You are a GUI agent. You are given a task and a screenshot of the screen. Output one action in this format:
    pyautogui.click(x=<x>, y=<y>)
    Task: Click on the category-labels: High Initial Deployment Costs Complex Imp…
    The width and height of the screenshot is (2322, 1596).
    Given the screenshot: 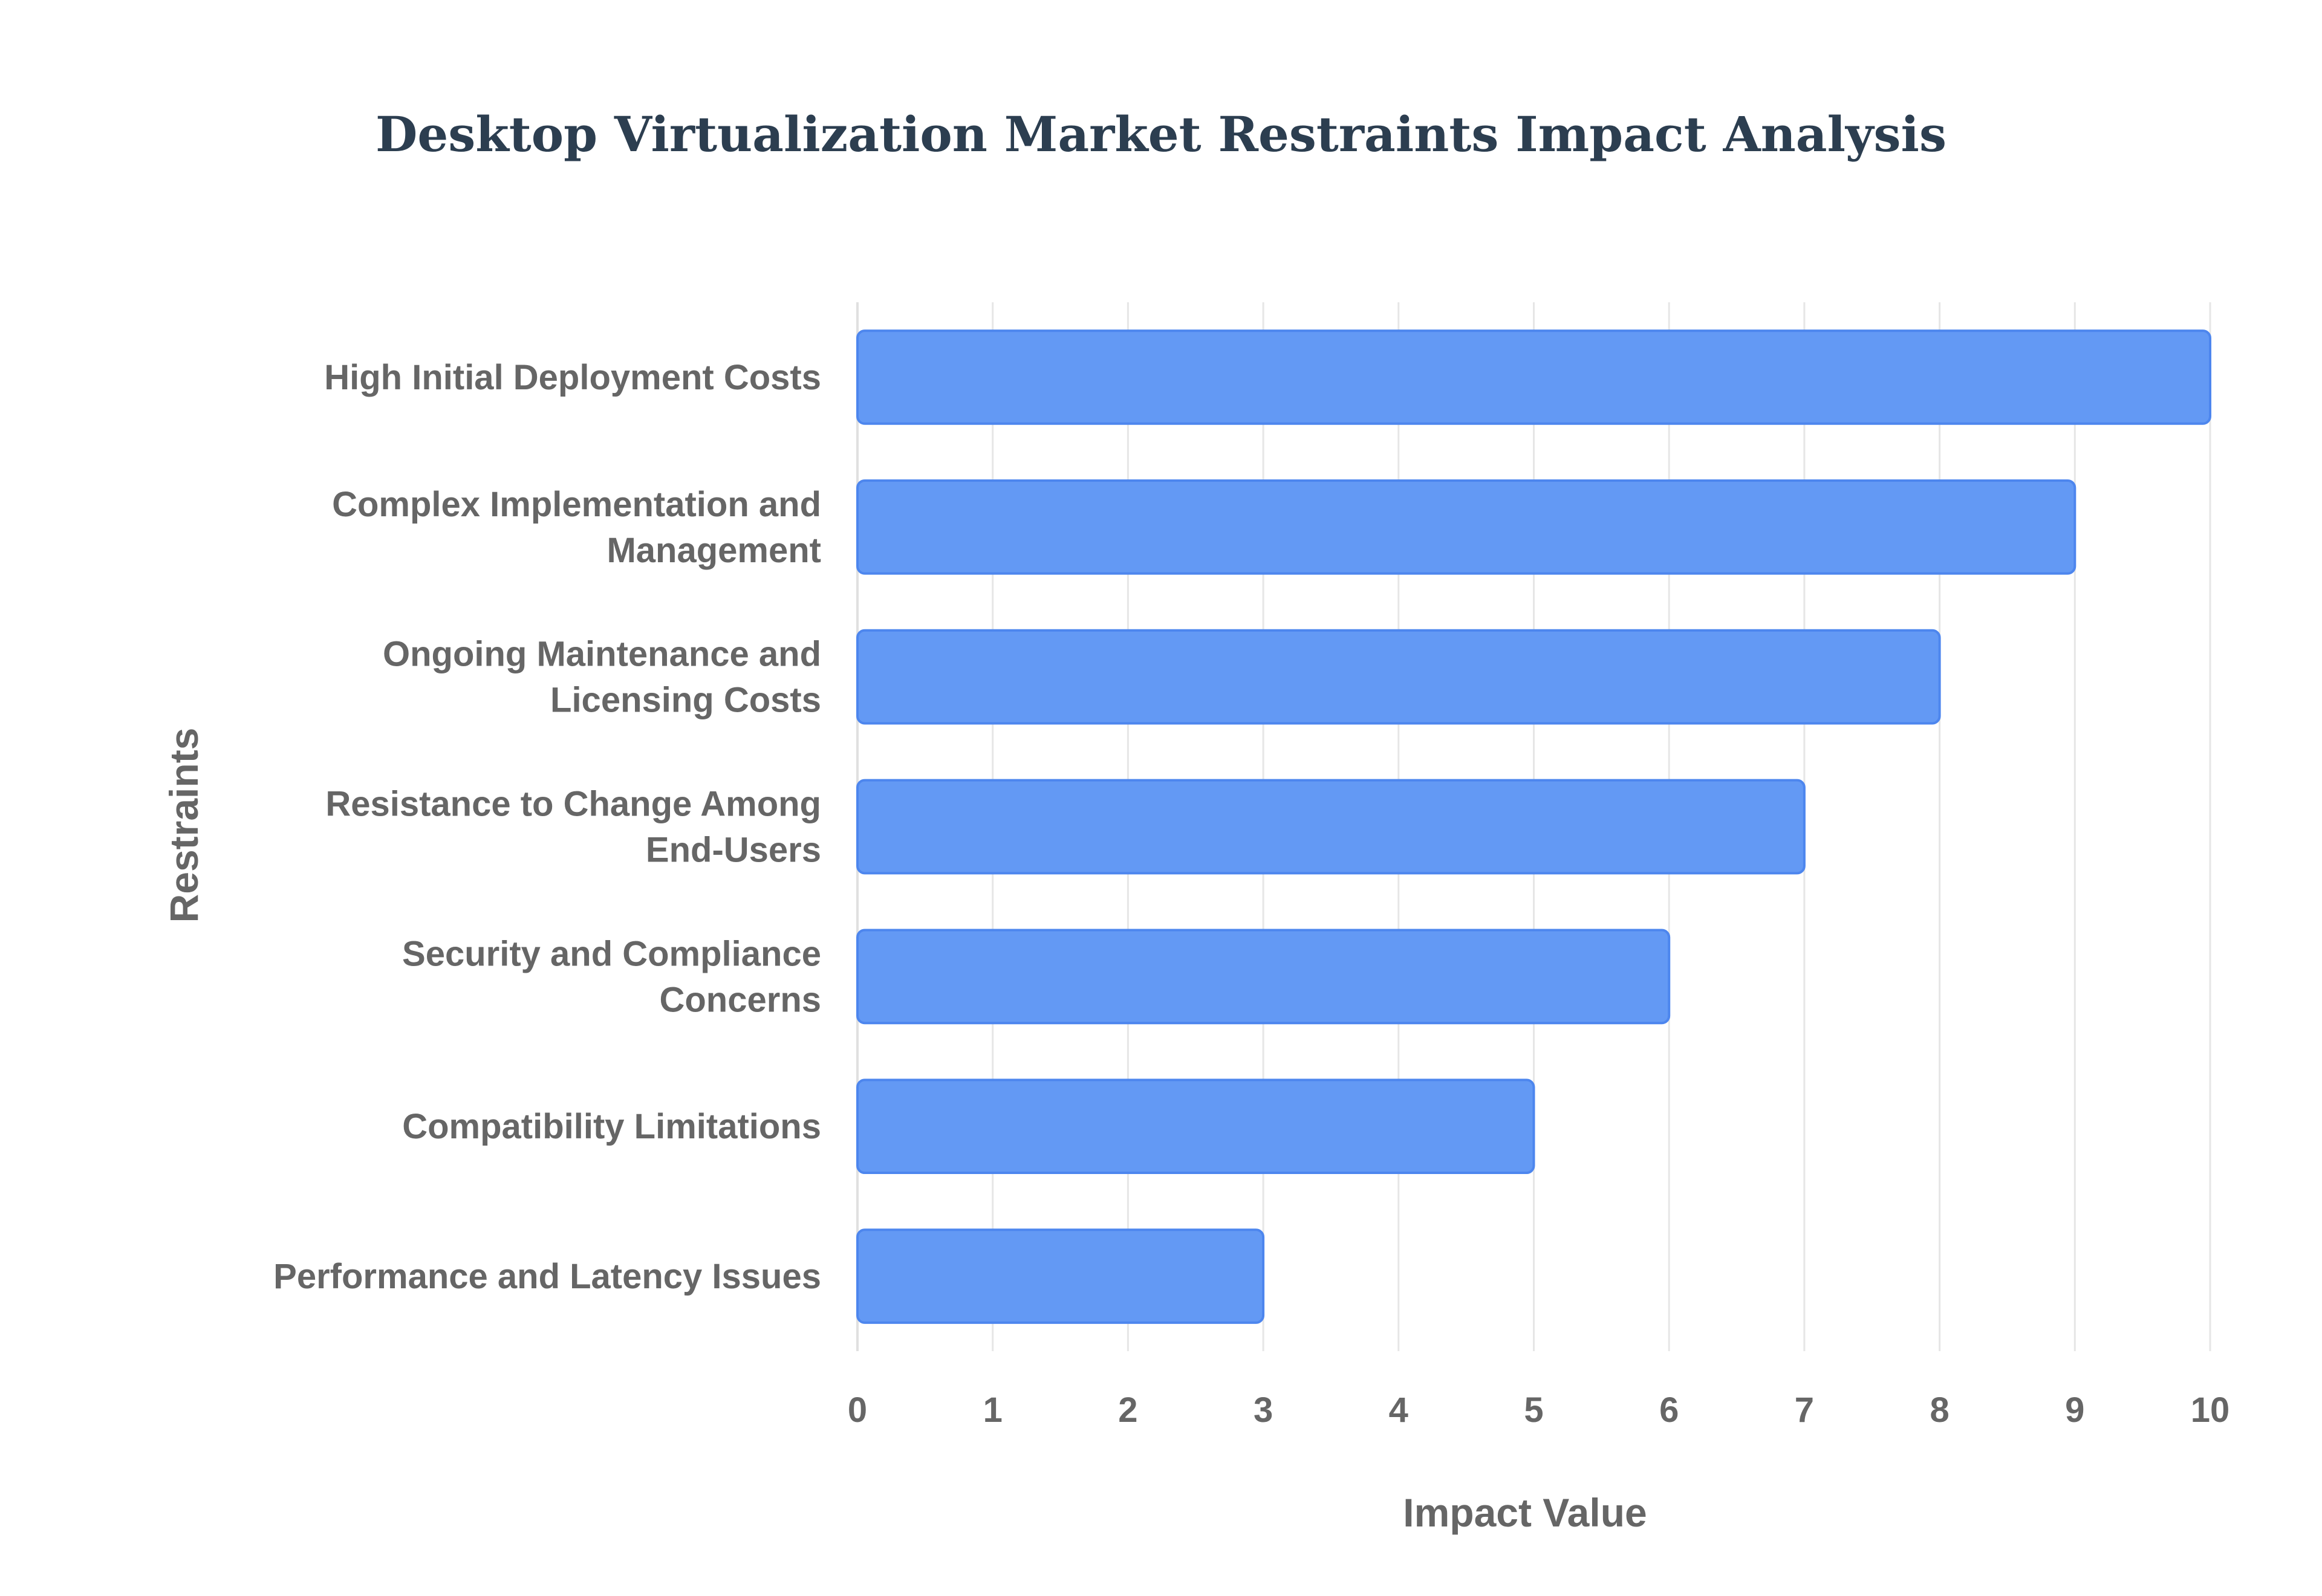 What is the action you would take?
    pyautogui.click(x=547, y=827)
    